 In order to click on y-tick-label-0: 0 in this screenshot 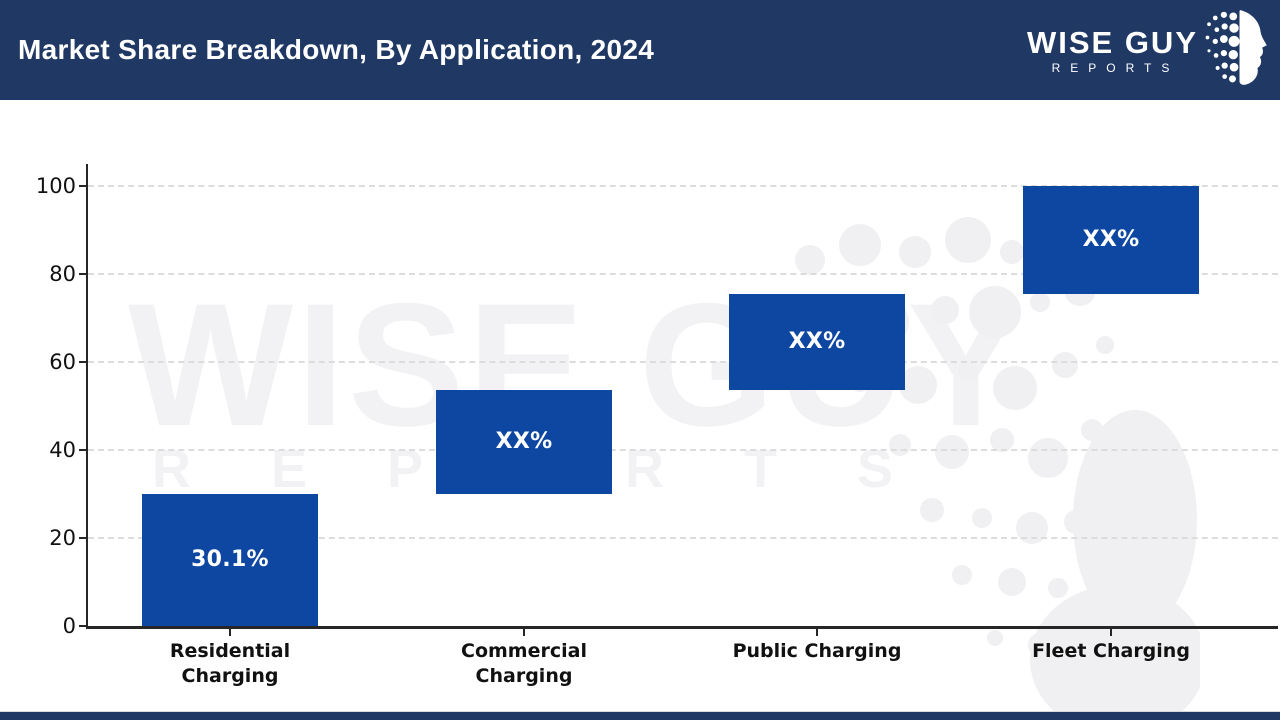, I will do `click(69, 626)`.